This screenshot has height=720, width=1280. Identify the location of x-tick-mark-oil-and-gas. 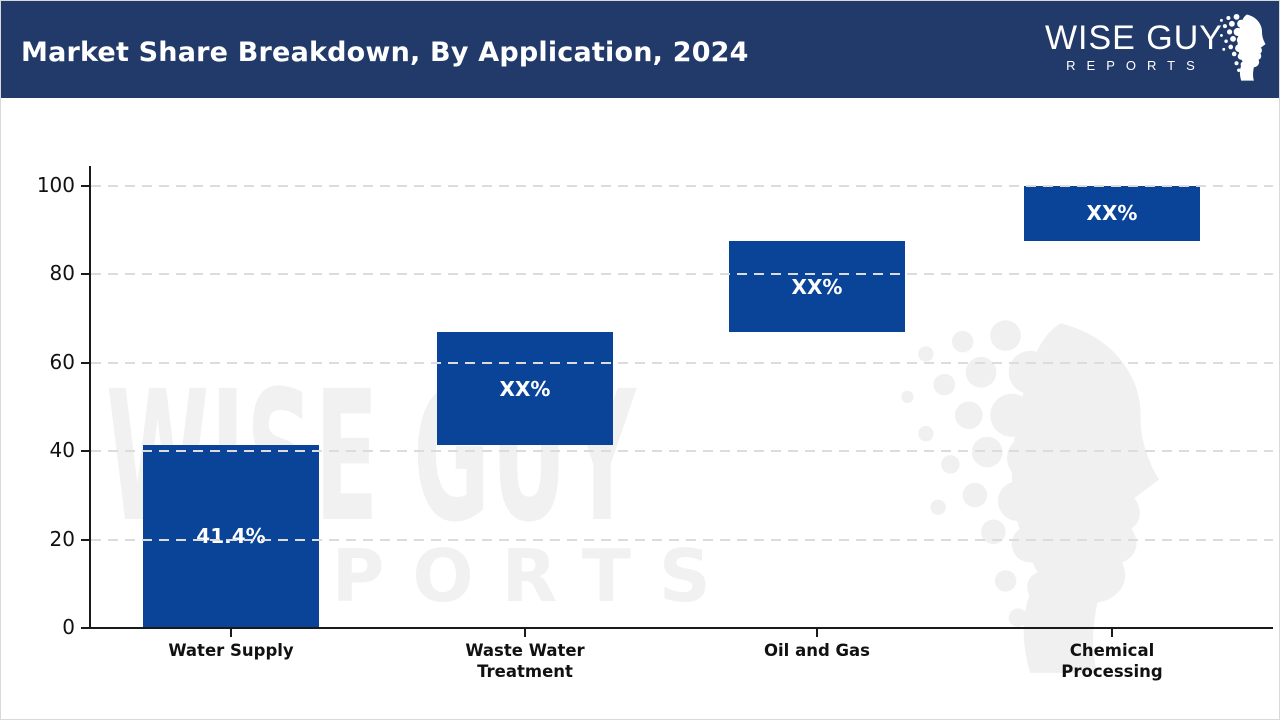
(817, 633).